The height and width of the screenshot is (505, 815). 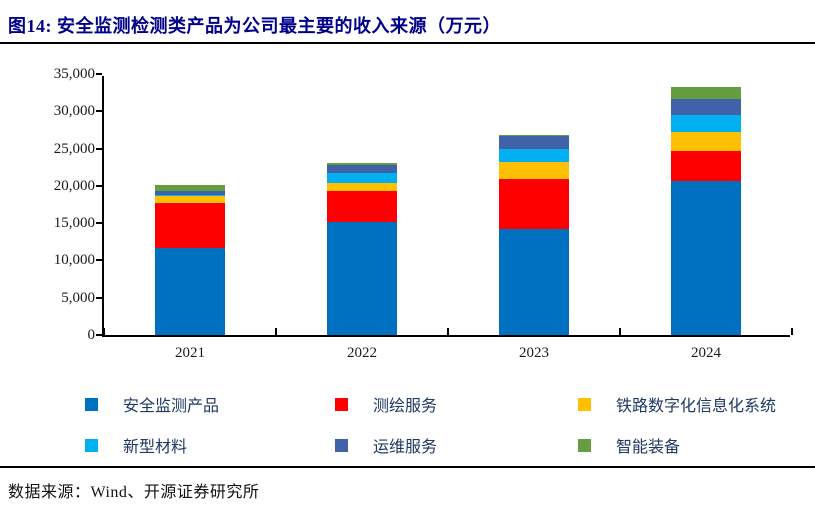 I want to click on legend-label: 铁路数字化信息化系统, so click(x=696, y=406).